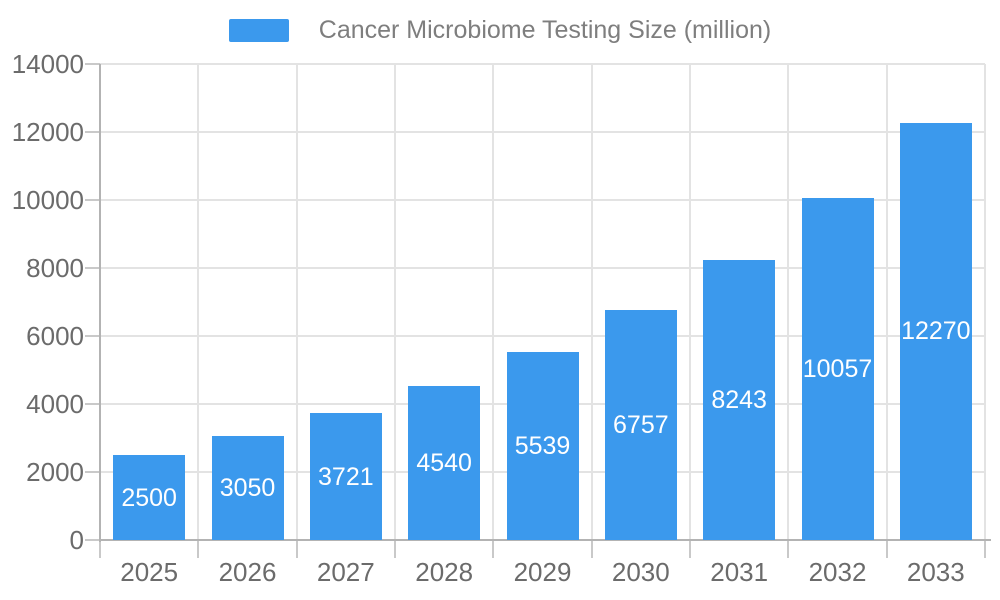 This screenshot has width=1000, height=600. I want to click on bar: 8243, so click(739, 399).